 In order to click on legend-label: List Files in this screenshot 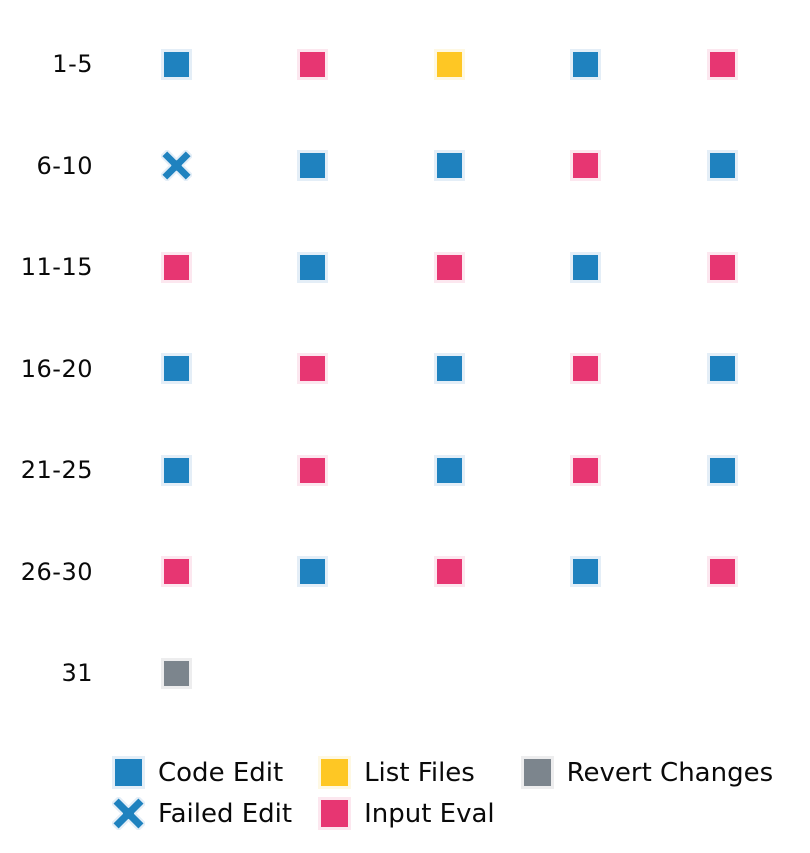, I will do `click(419, 772)`.